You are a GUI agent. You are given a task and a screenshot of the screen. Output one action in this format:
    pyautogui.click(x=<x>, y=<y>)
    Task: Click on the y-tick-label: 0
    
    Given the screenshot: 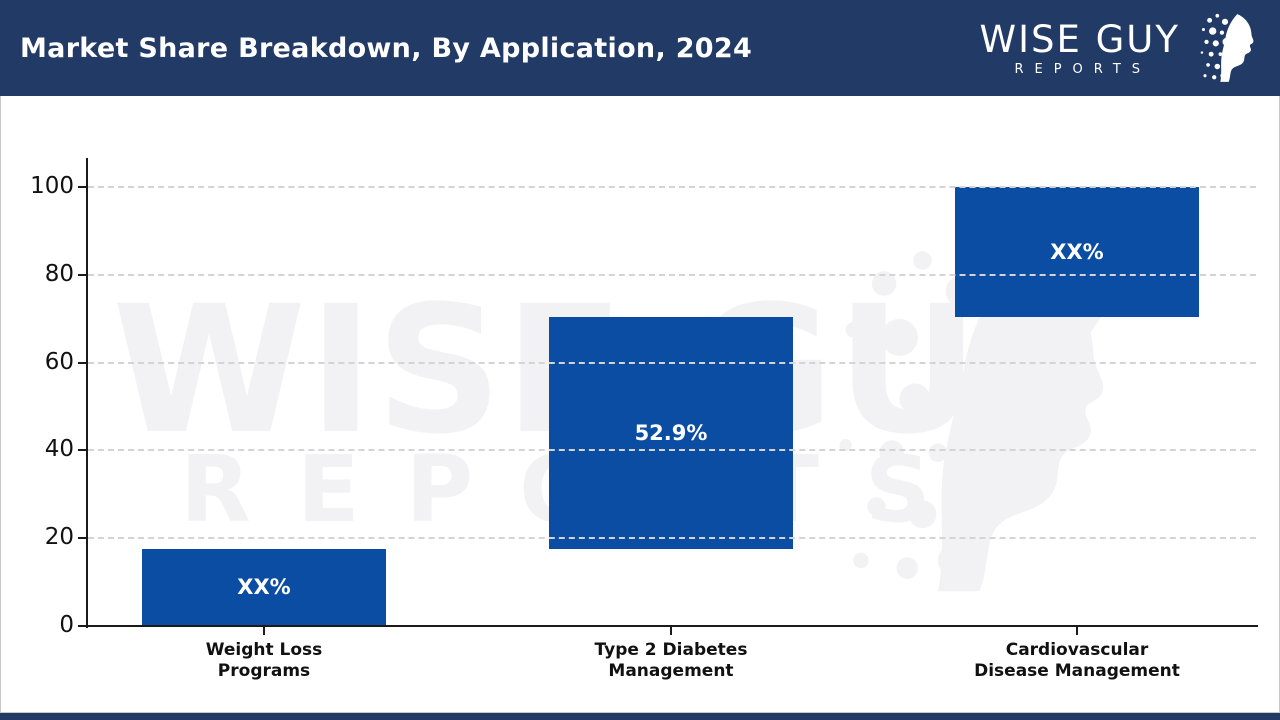 What is the action you would take?
    pyautogui.click(x=66, y=625)
    